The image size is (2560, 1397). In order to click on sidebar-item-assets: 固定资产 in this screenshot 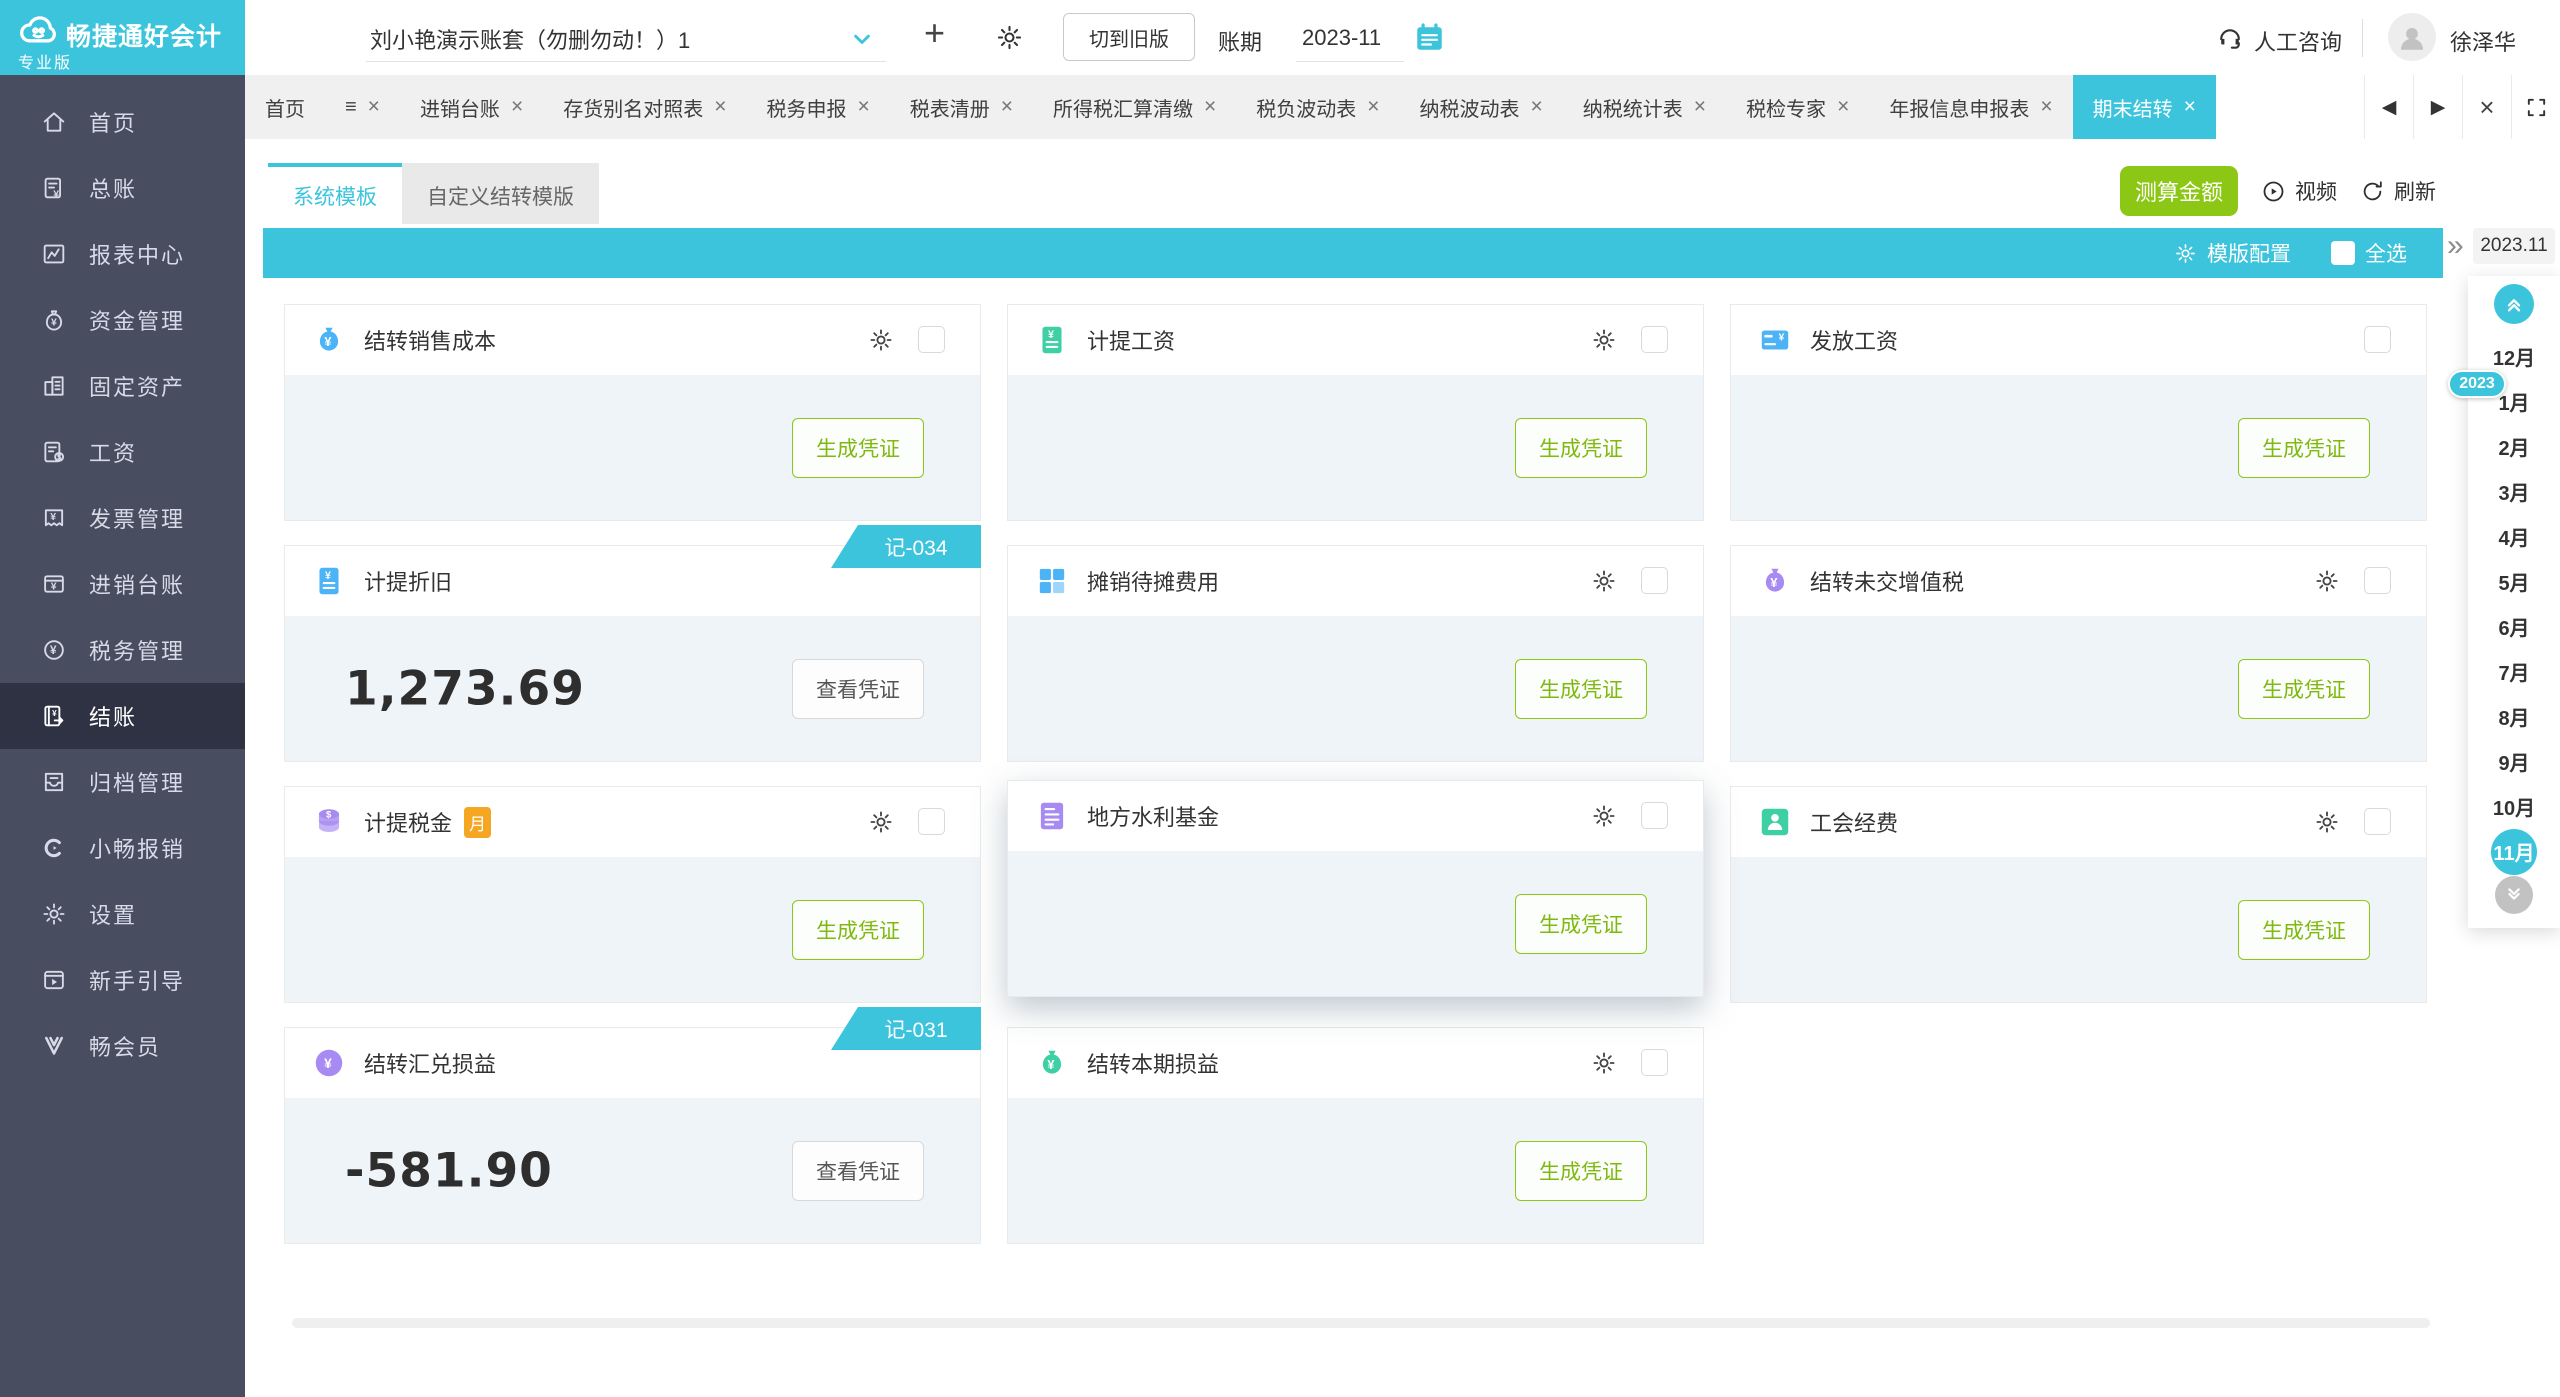, I will do `click(122, 386)`.